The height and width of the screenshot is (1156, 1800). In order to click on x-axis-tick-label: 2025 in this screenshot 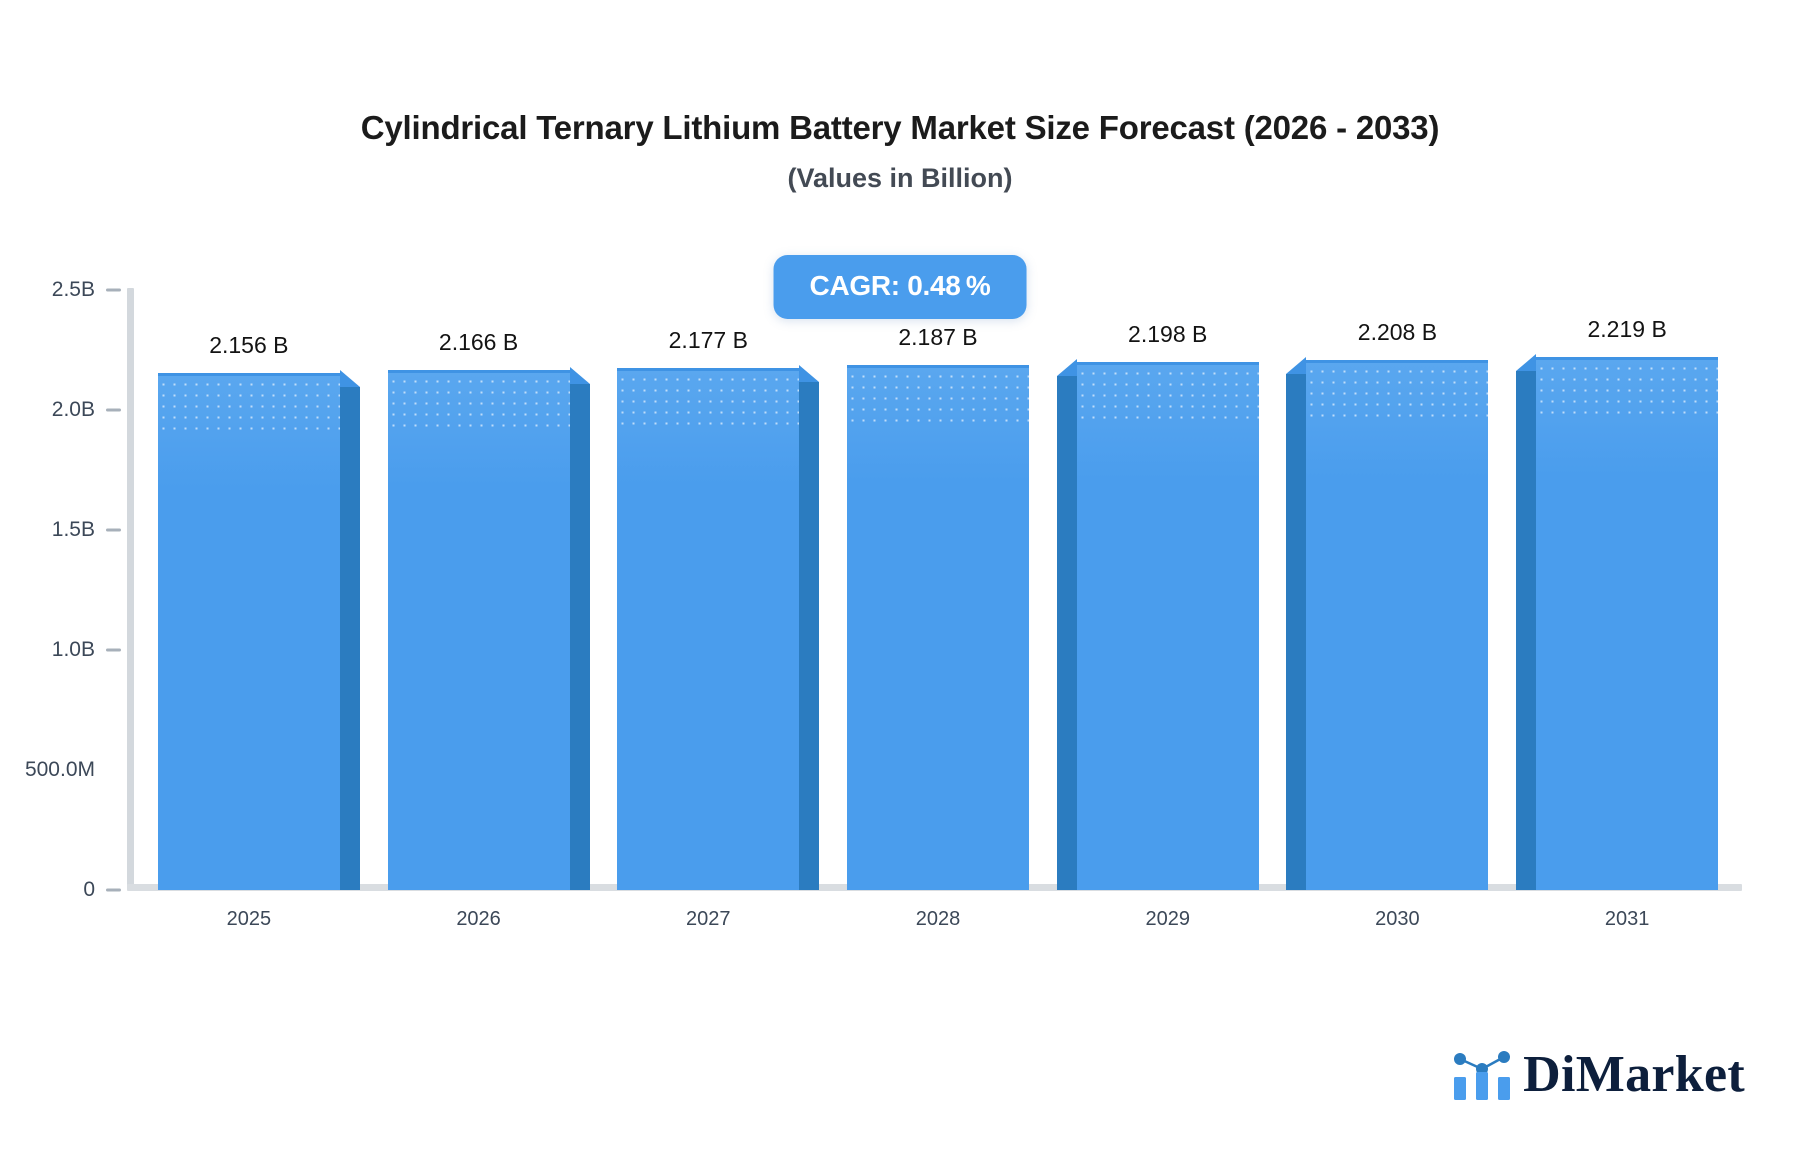, I will do `click(249, 919)`.